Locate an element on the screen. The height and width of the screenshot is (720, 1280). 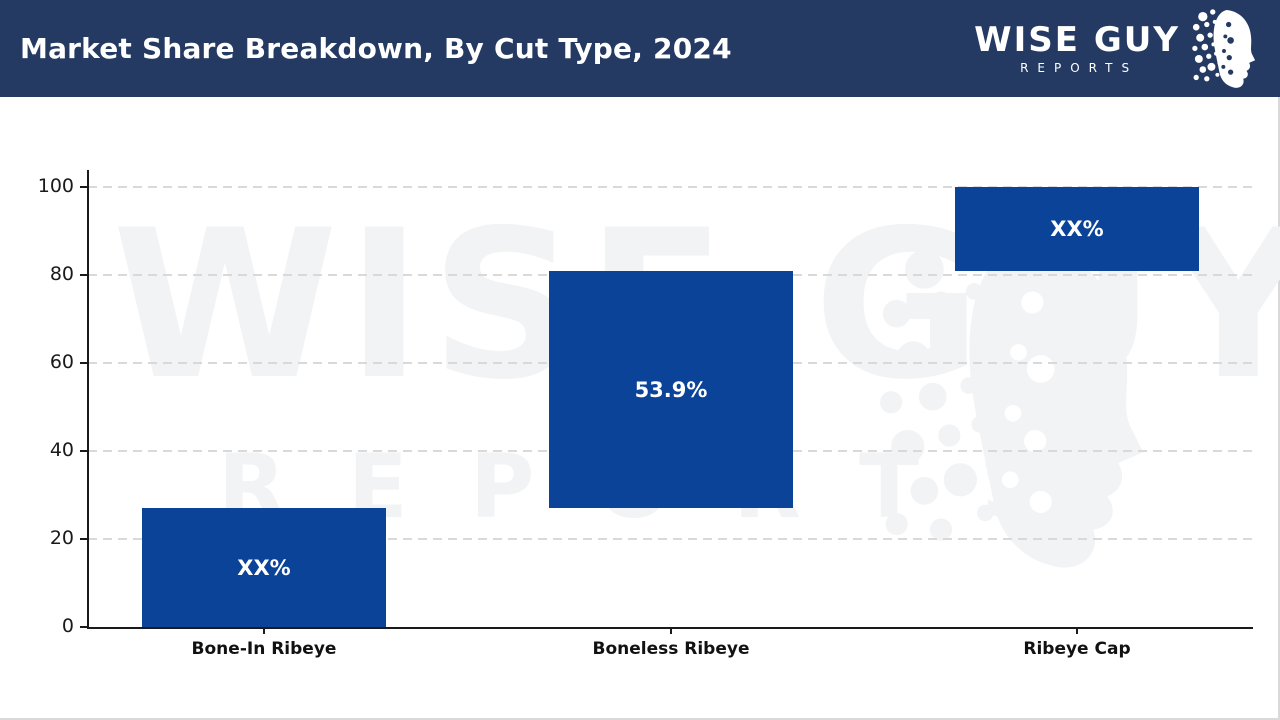
bar-bone-in-ribeye: XX% is located at coordinates (264, 567).